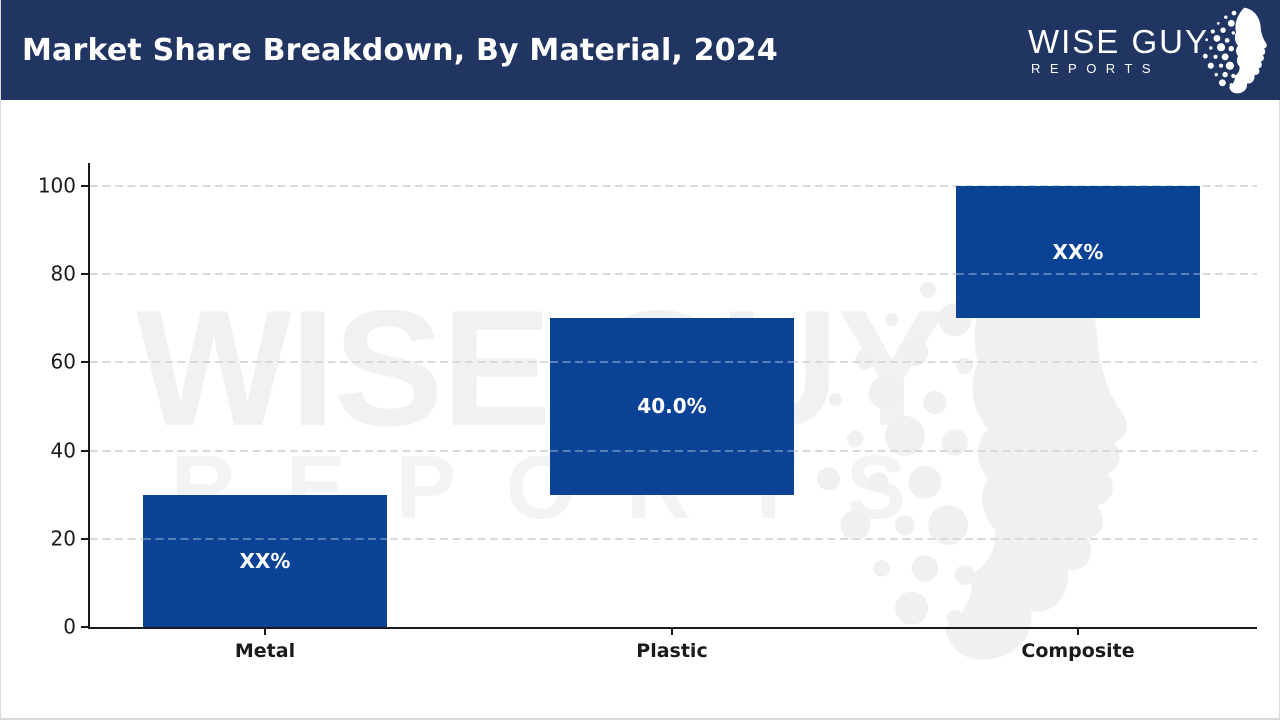  I want to click on bar-composite: XX%, so click(1078, 252).